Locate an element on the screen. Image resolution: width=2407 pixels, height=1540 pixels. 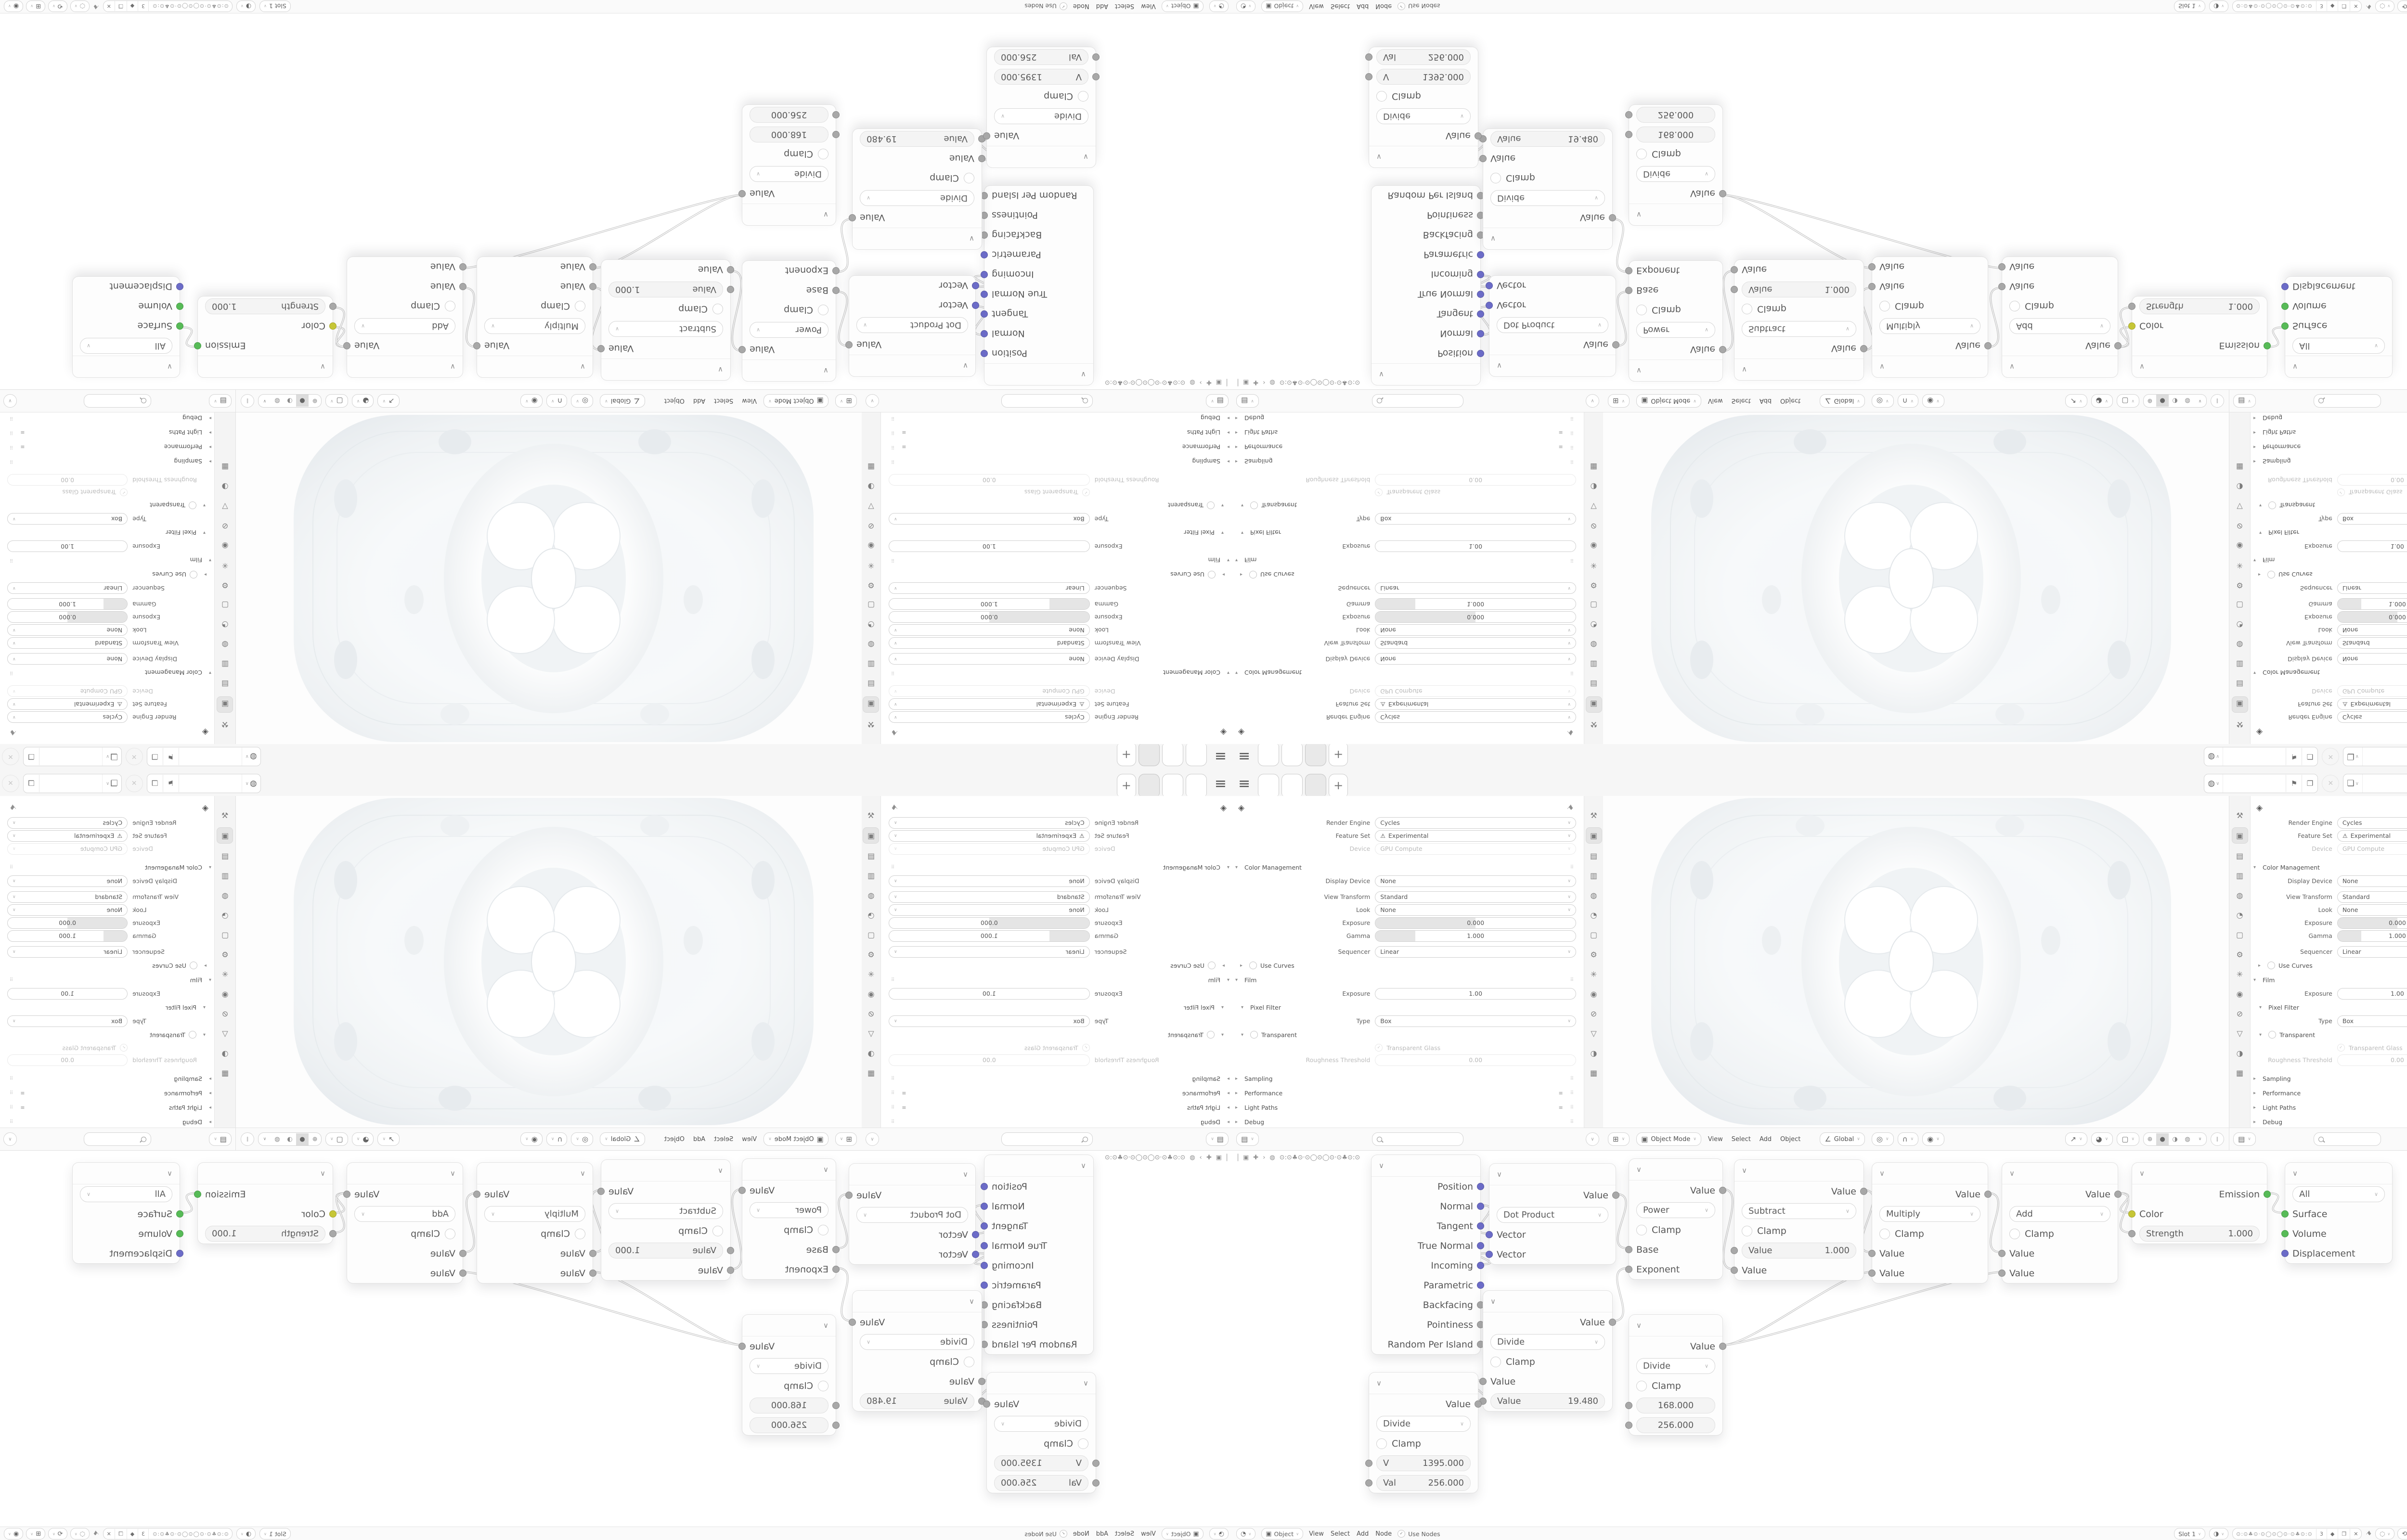
menu-node: Node is located at coordinates (1081, 1534).